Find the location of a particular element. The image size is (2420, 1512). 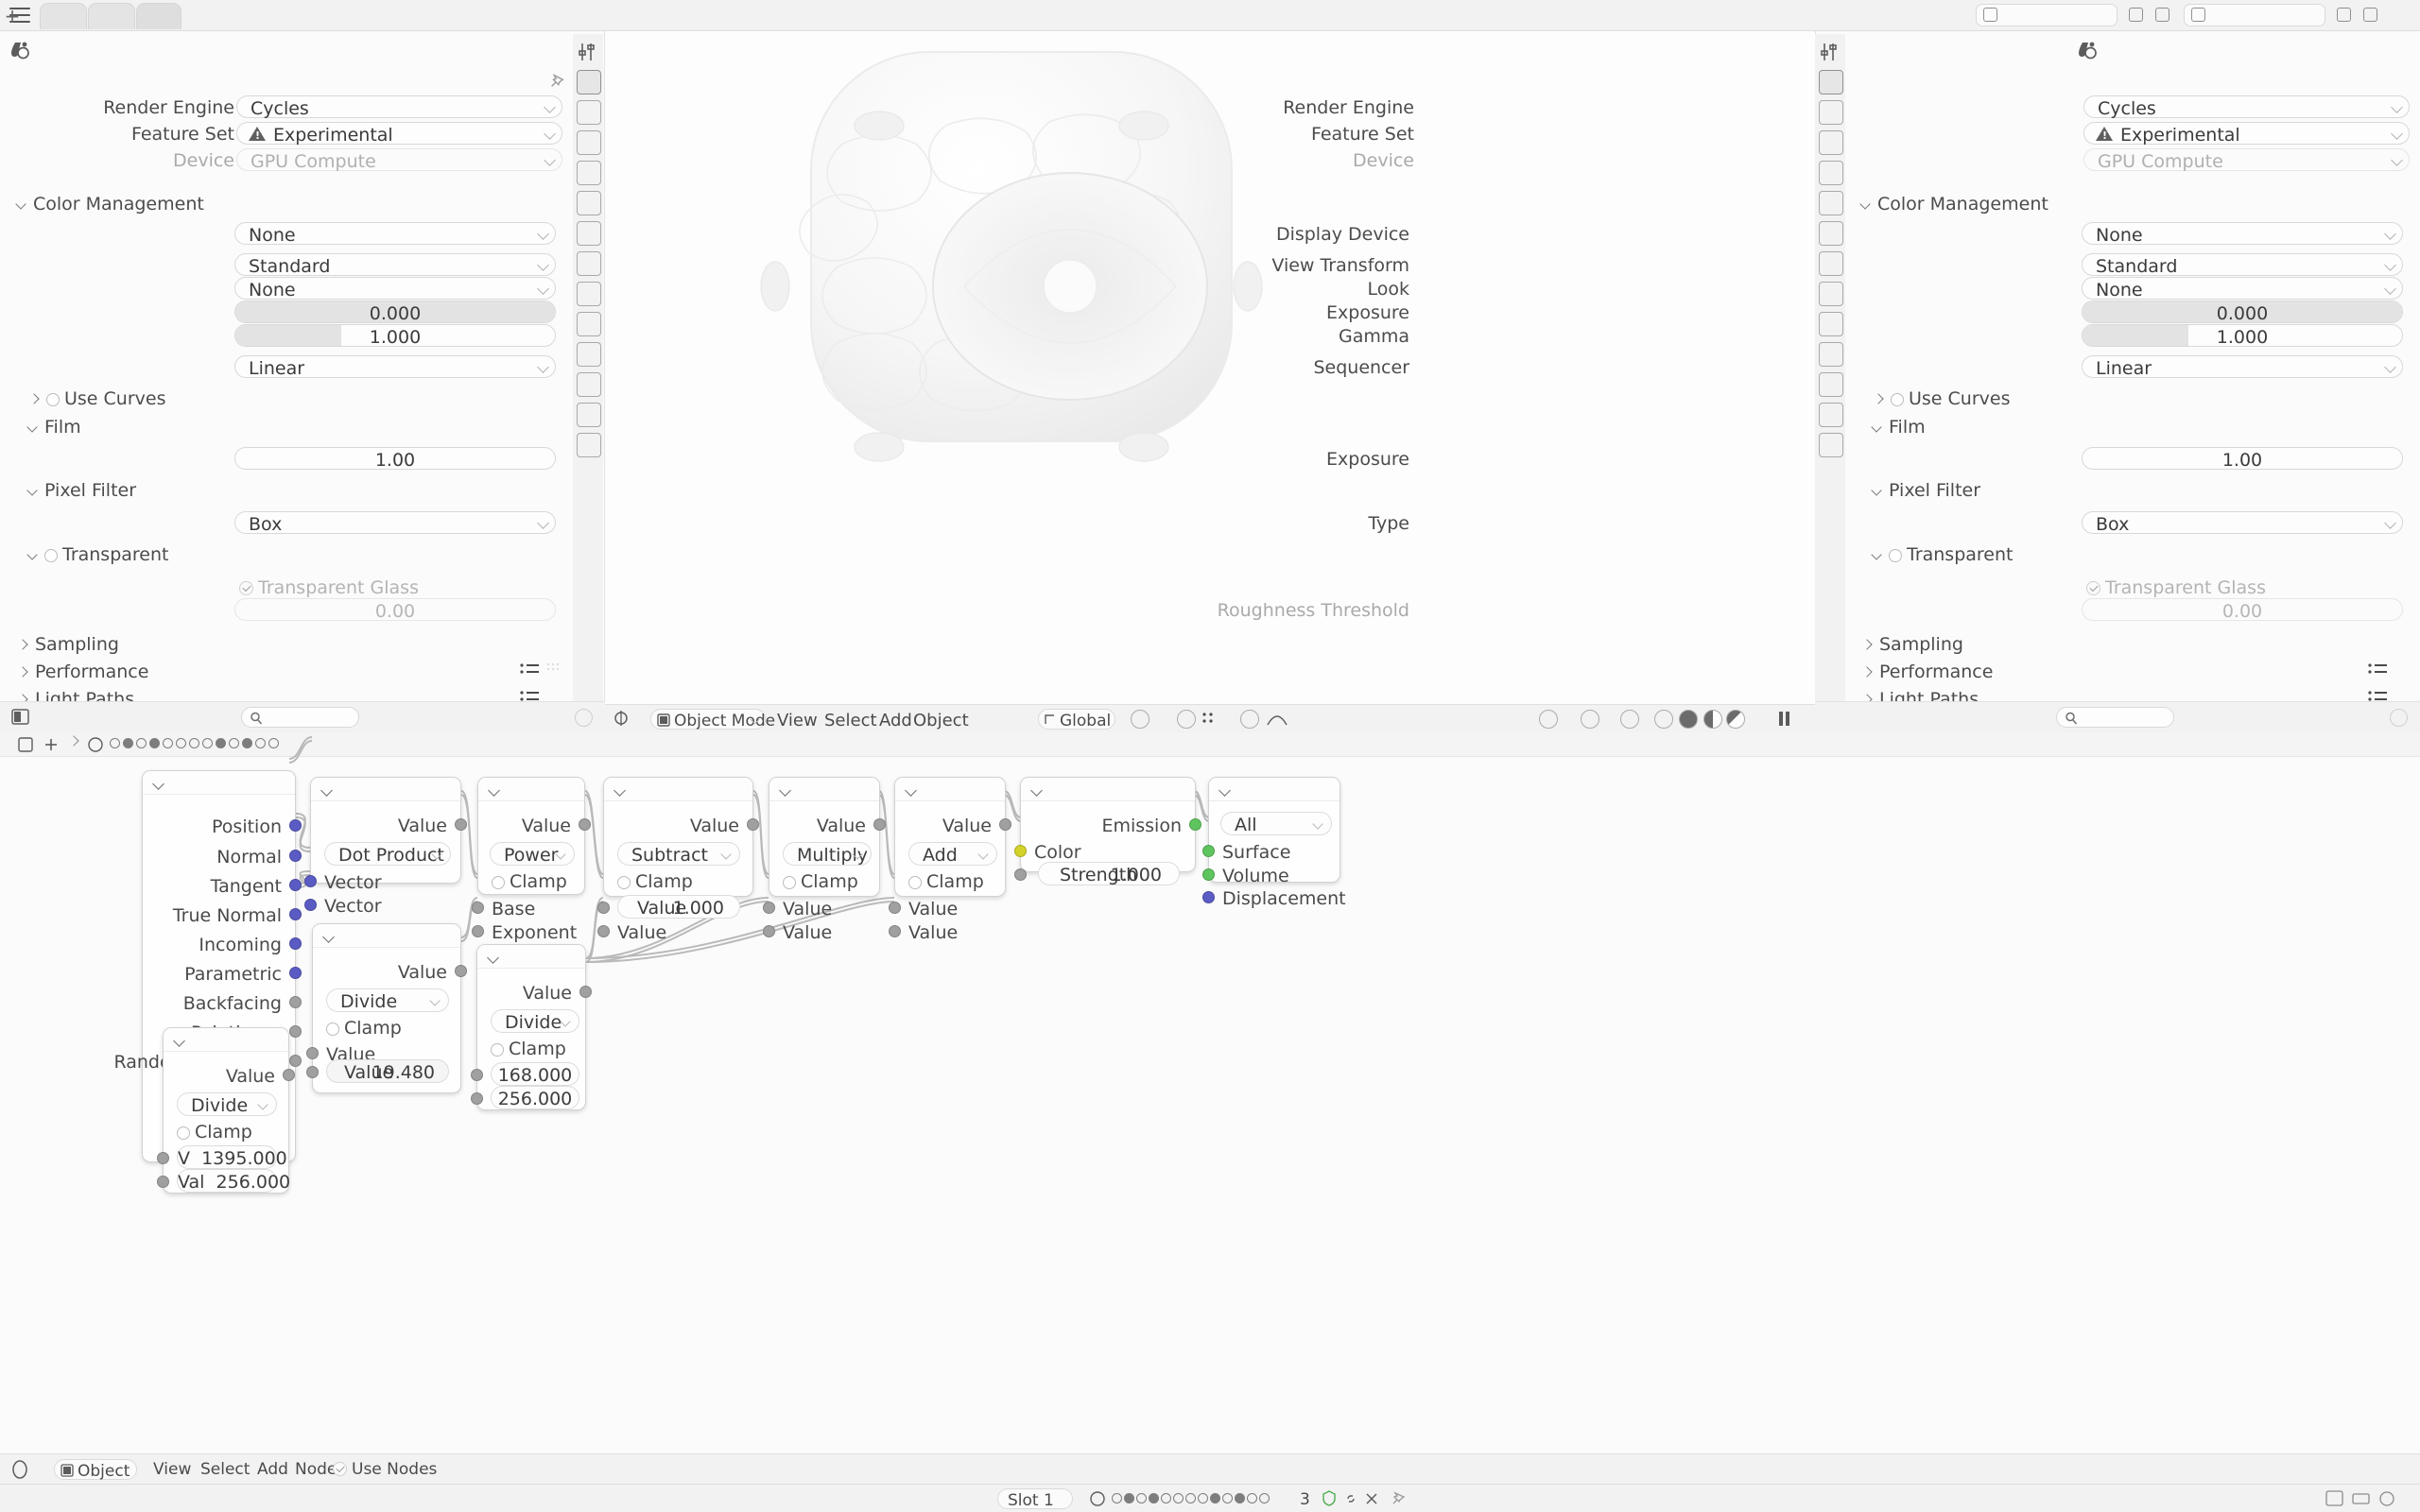

show-gizmo-icon is located at coordinates (1548, 719).